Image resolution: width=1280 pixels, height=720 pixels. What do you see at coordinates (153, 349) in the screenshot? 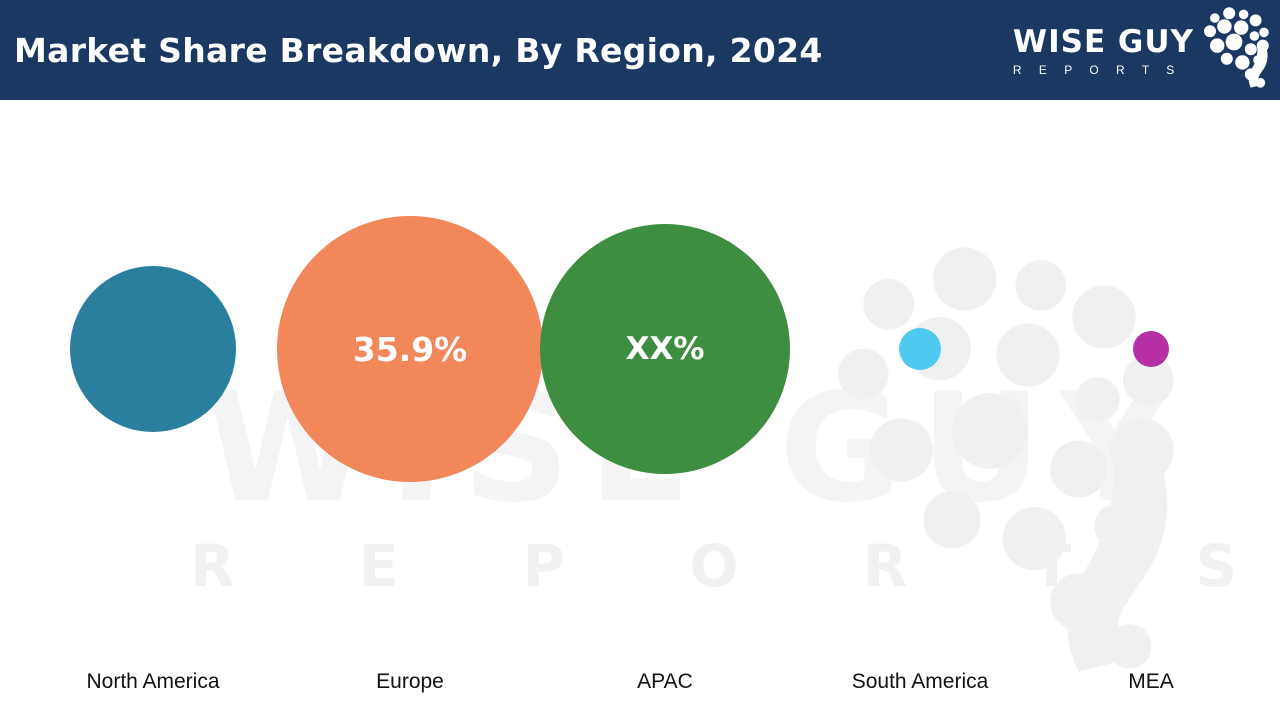
I see `bubble-north-america` at bounding box center [153, 349].